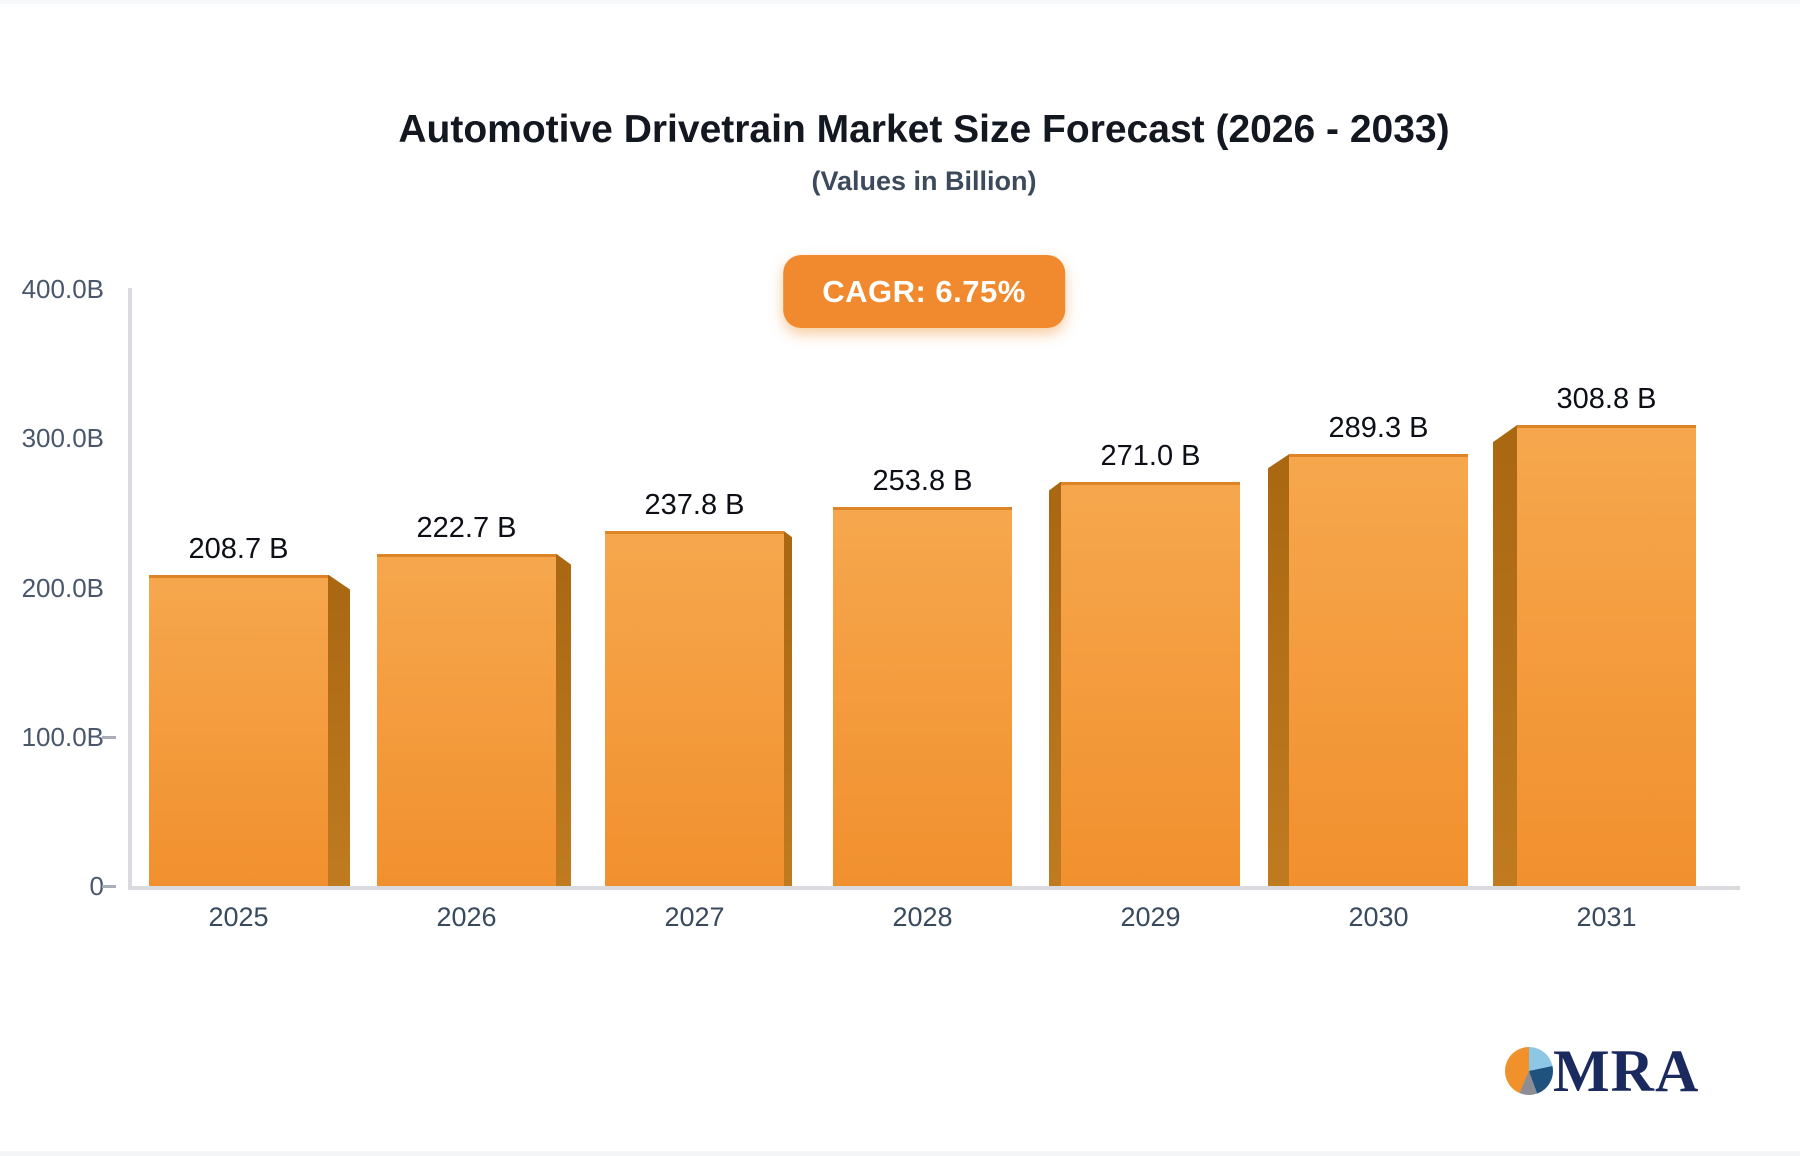 The width and height of the screenshot is (1800, 1156). Describe the element at coordinates (1150, 455) in the screenshot. I see `bar-value-label: 271.0 B` at that location.